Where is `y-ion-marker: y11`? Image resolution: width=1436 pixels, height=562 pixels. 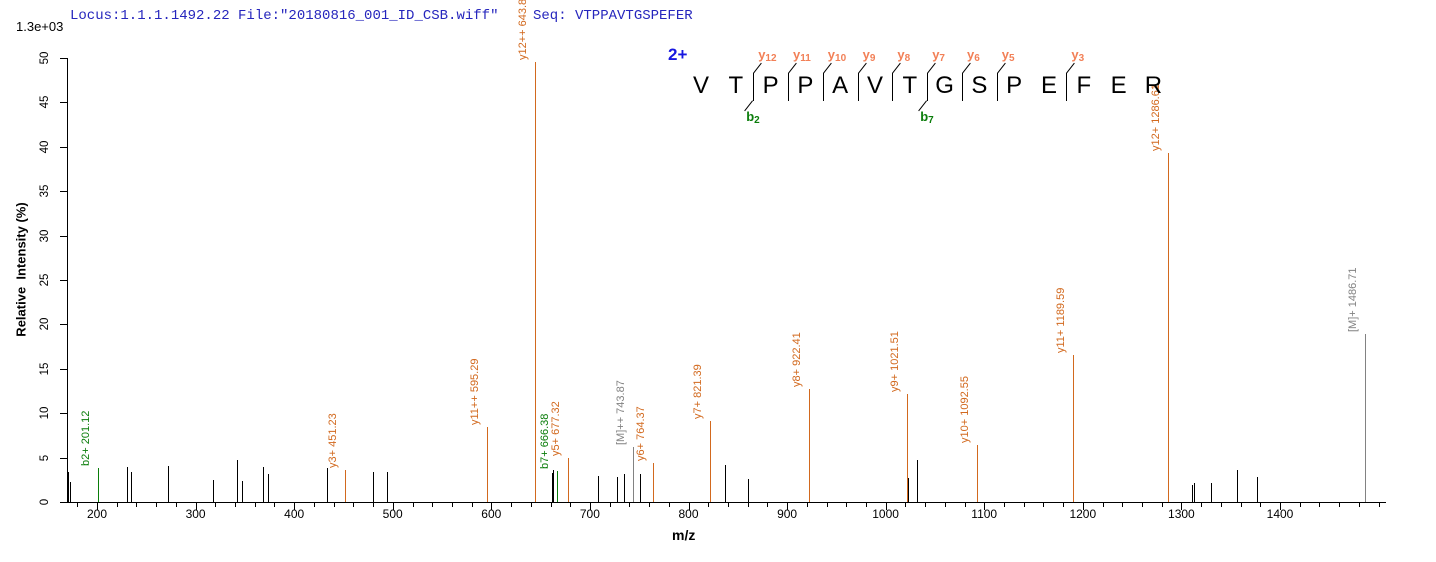
y-ion-marker: y11 is located at coordinates (802, 55).